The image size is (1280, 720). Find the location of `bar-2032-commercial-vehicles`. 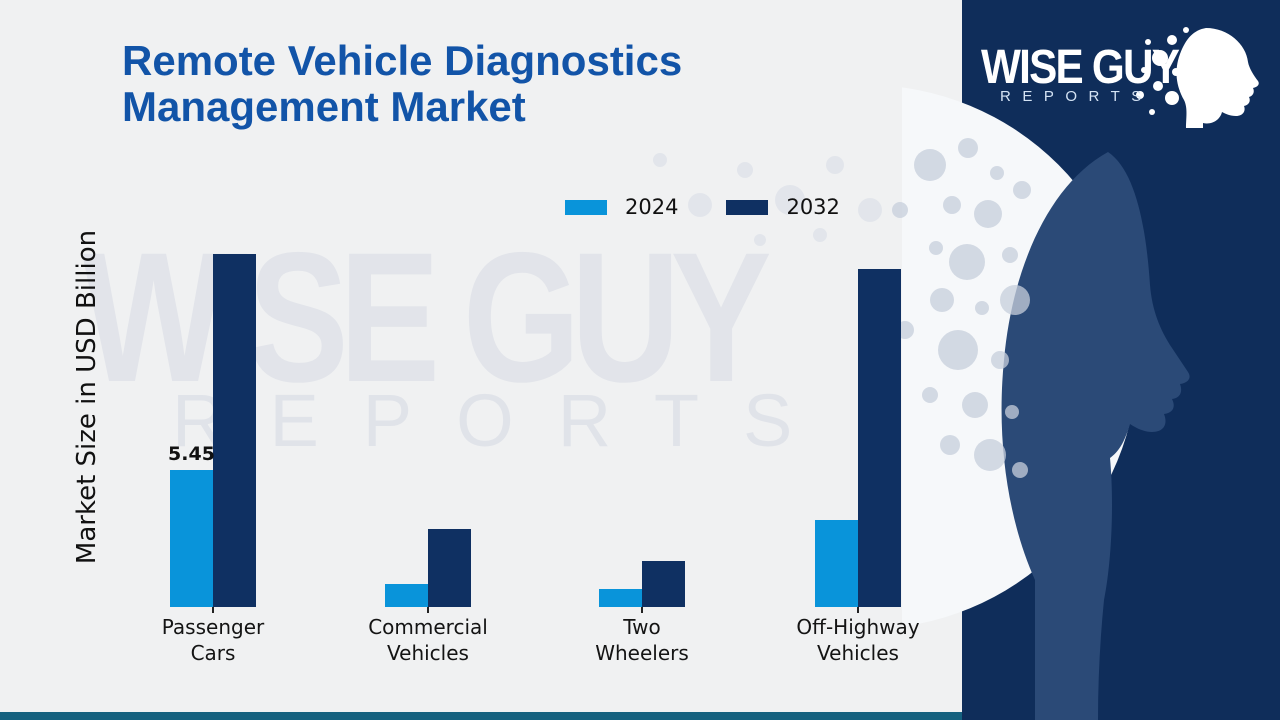

bar-2032-commercial-vehicles is located at coordinates (449, 568).